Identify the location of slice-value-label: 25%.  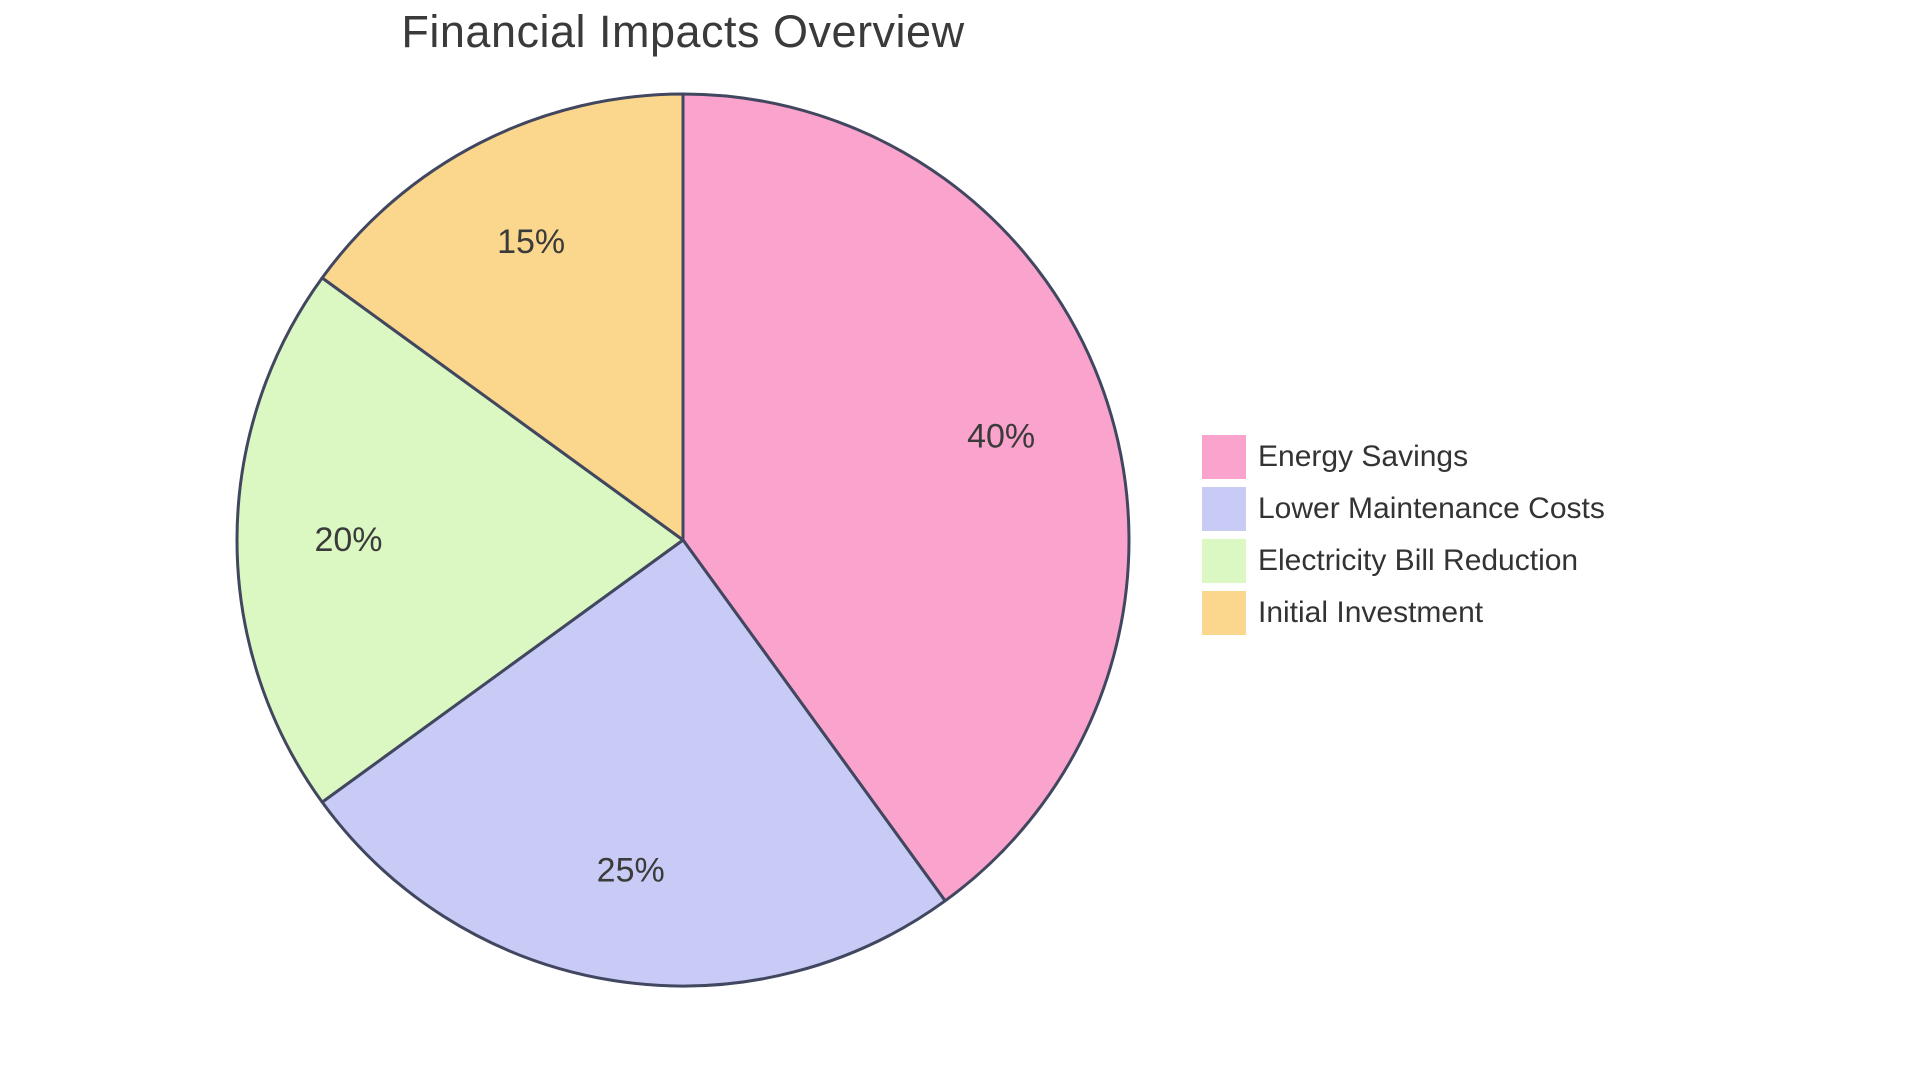
(631, 870).